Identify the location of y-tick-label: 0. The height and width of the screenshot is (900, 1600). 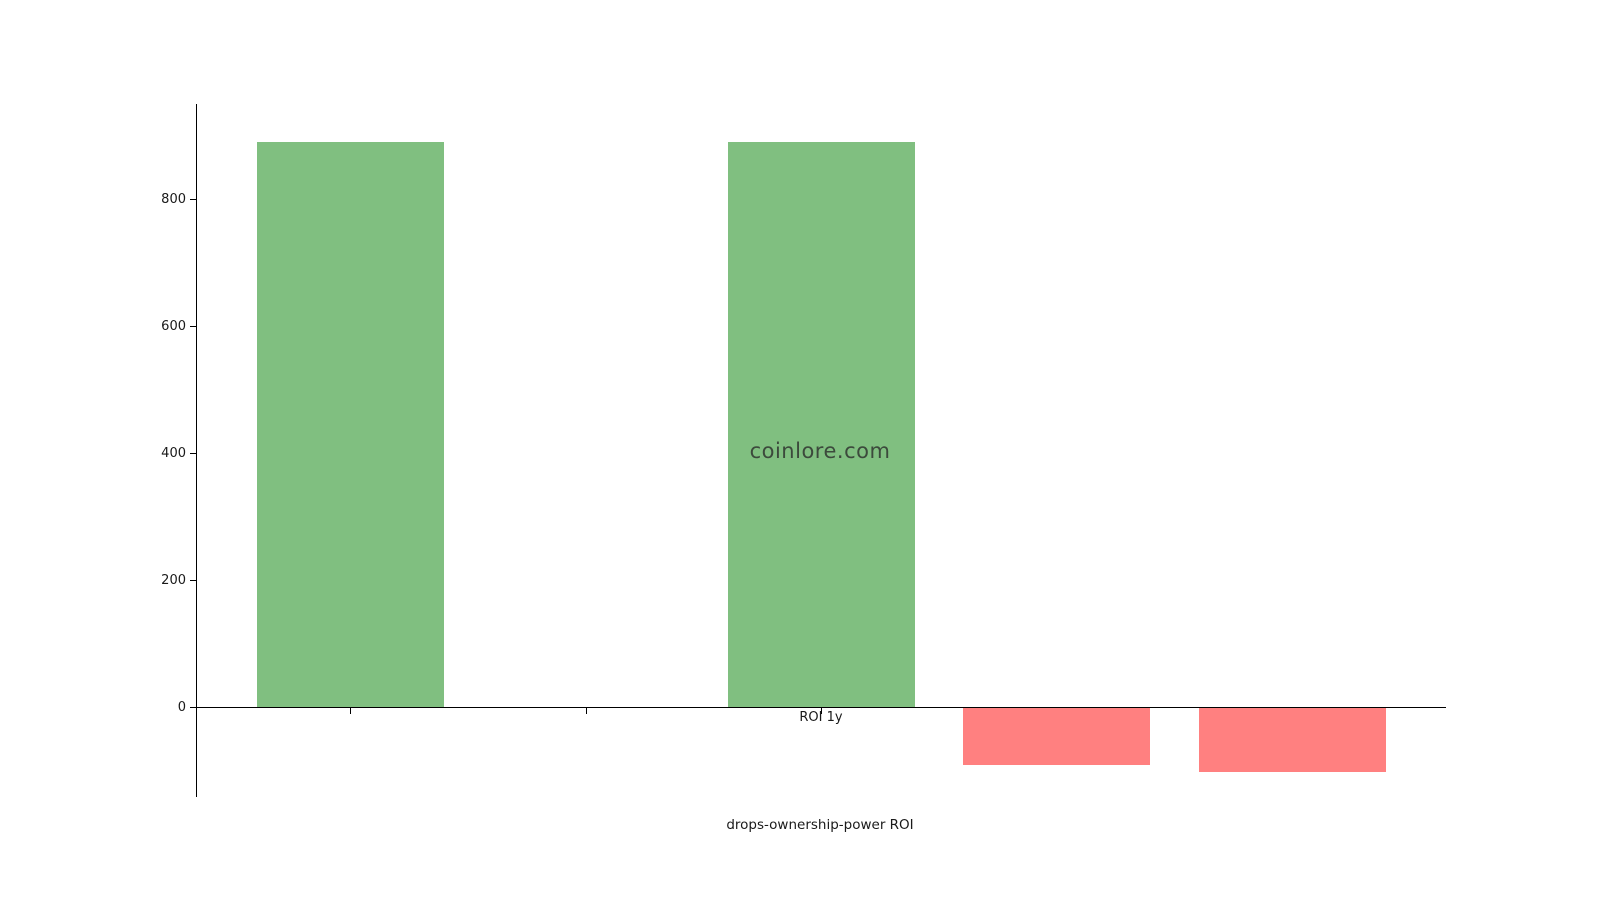
(181, 707).